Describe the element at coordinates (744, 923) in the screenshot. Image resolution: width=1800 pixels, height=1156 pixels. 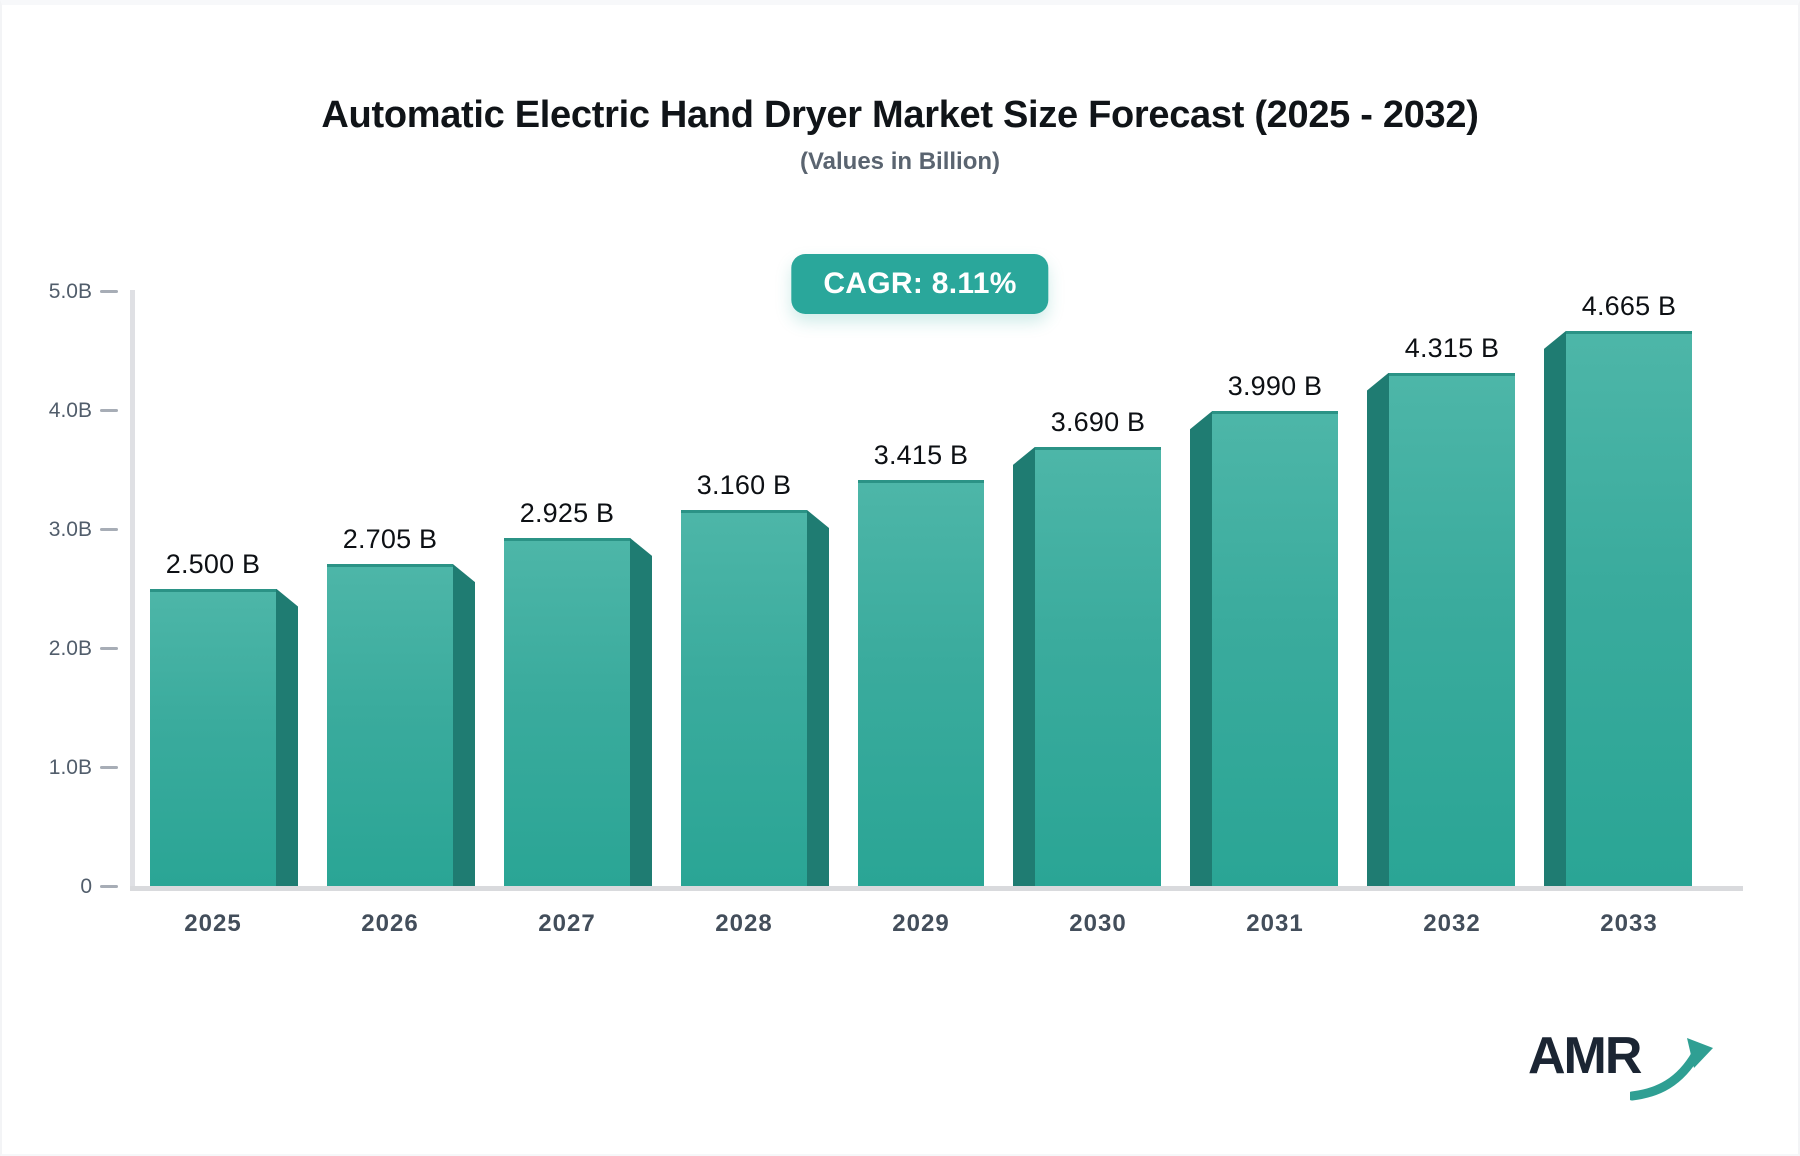
I see `x-axis-label: 2028` at that location.